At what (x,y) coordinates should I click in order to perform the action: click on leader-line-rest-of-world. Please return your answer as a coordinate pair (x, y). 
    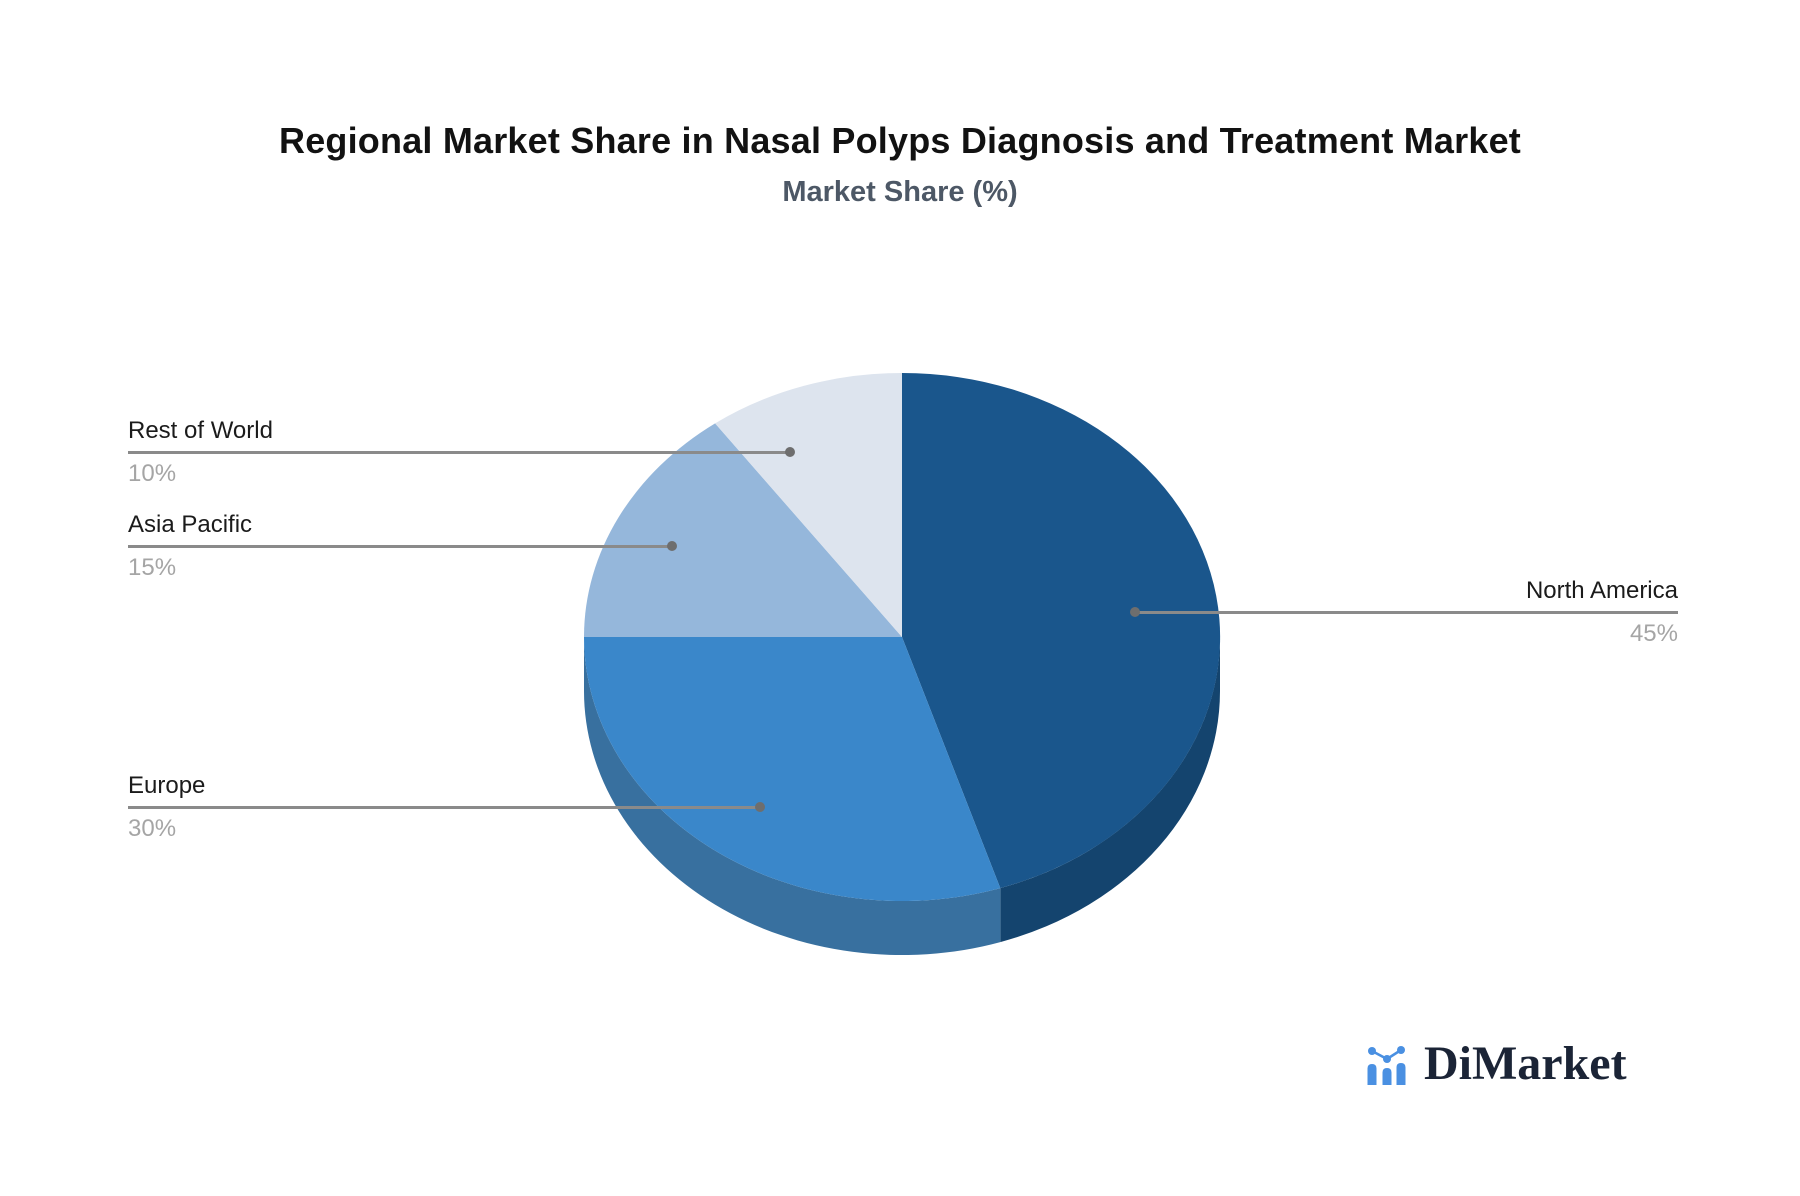
    Looking at the image, I should click on (459, 452).